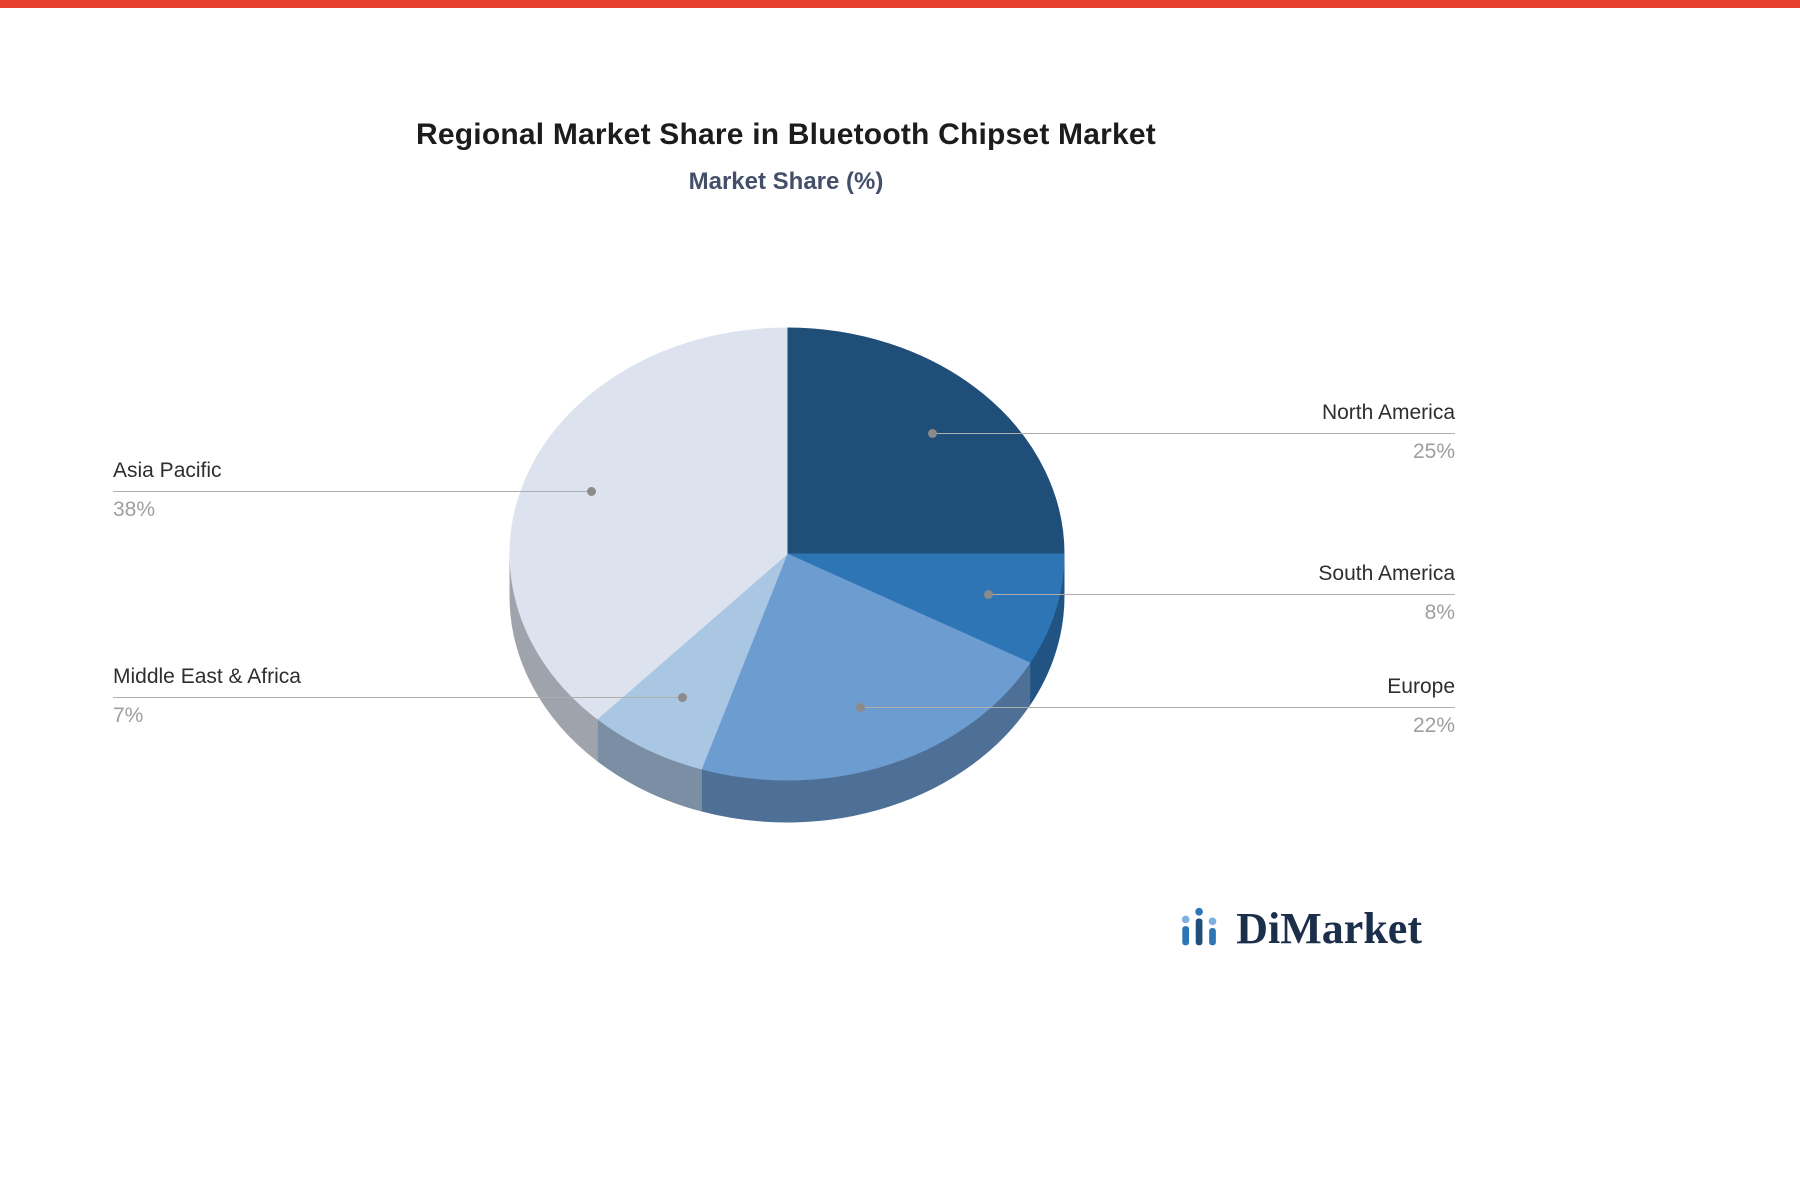 This screenshot has width=1800, height=1196. Describe the element at coordinates (1199, 926) in the screenshot. I see `bar-chart-dots-icon` at that location.